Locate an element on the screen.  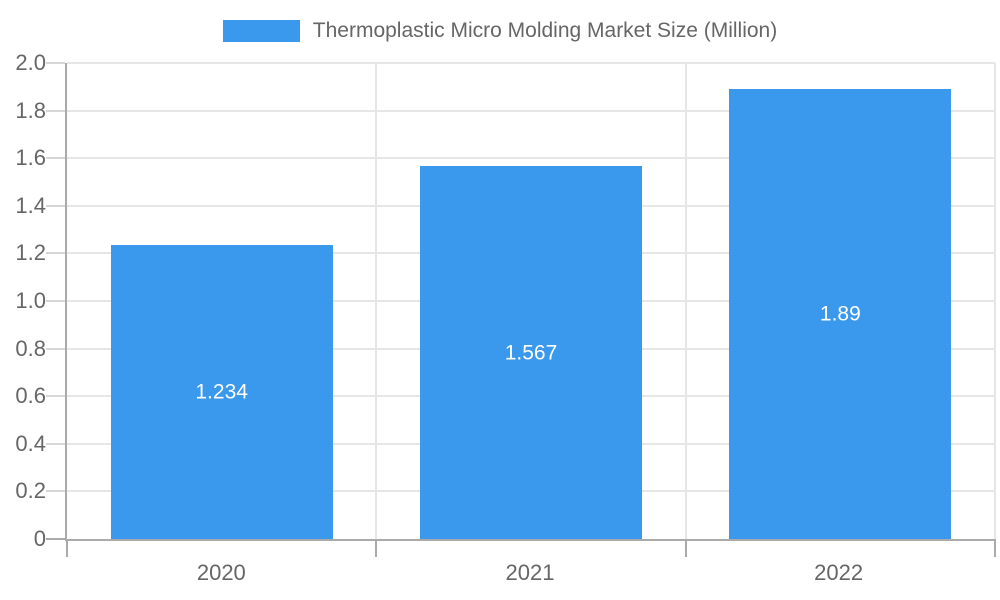
bar-2021: 1.567 is located at coordinates (531, 352).